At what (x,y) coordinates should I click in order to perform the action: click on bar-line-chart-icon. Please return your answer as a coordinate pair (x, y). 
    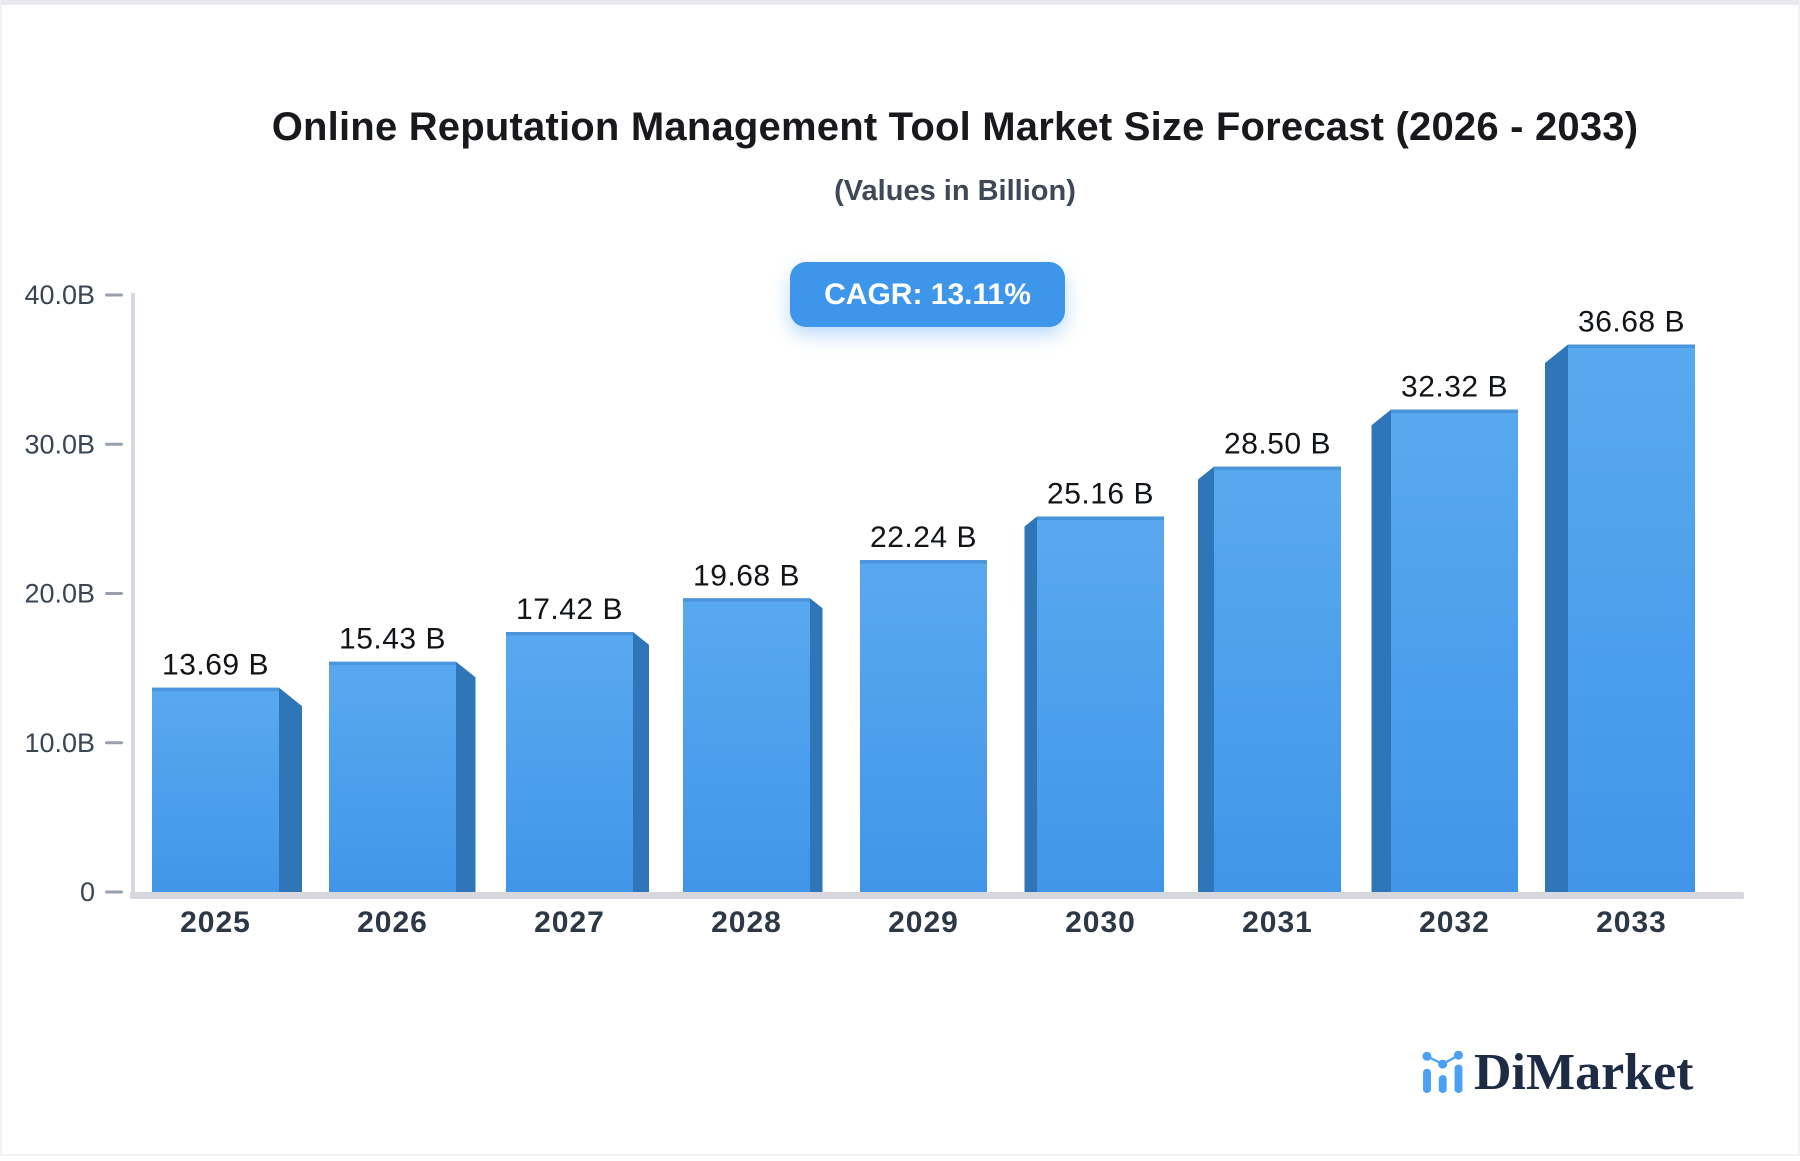
    Looking at the image, I should click on (1442, 1072).